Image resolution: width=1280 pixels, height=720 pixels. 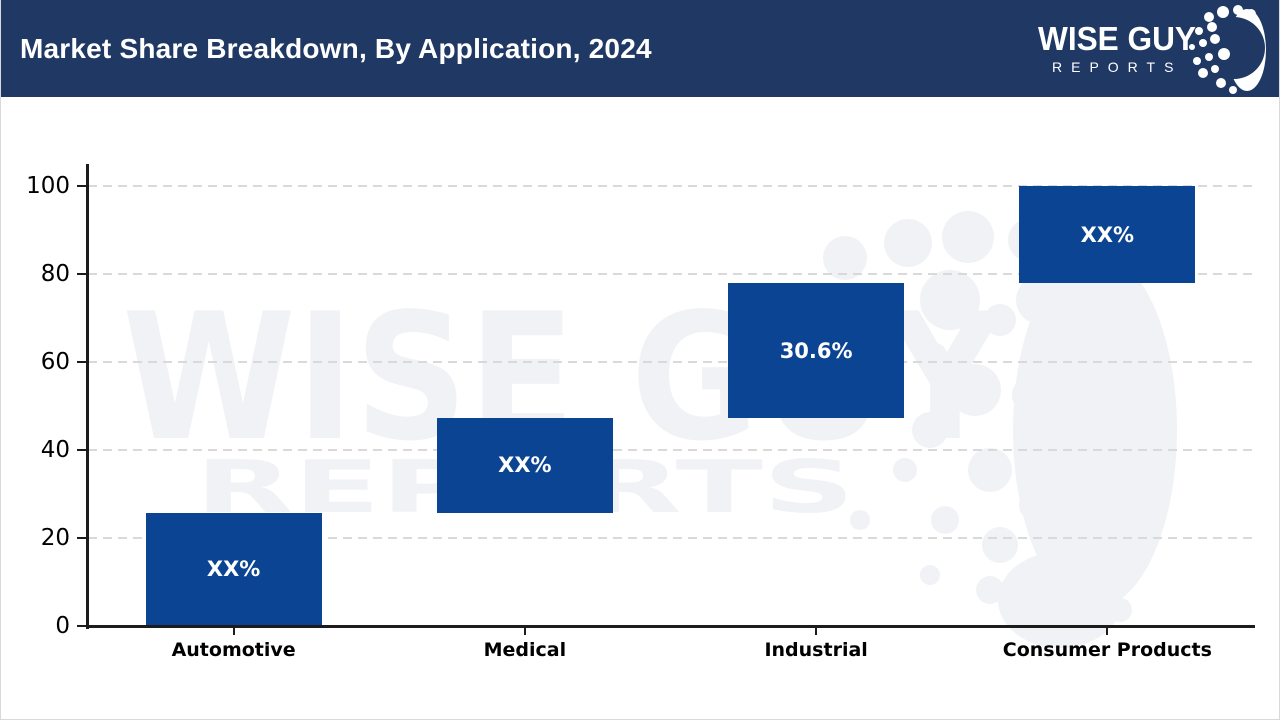 I want to click on logo-head-icon, so click(x=1227, y=49).